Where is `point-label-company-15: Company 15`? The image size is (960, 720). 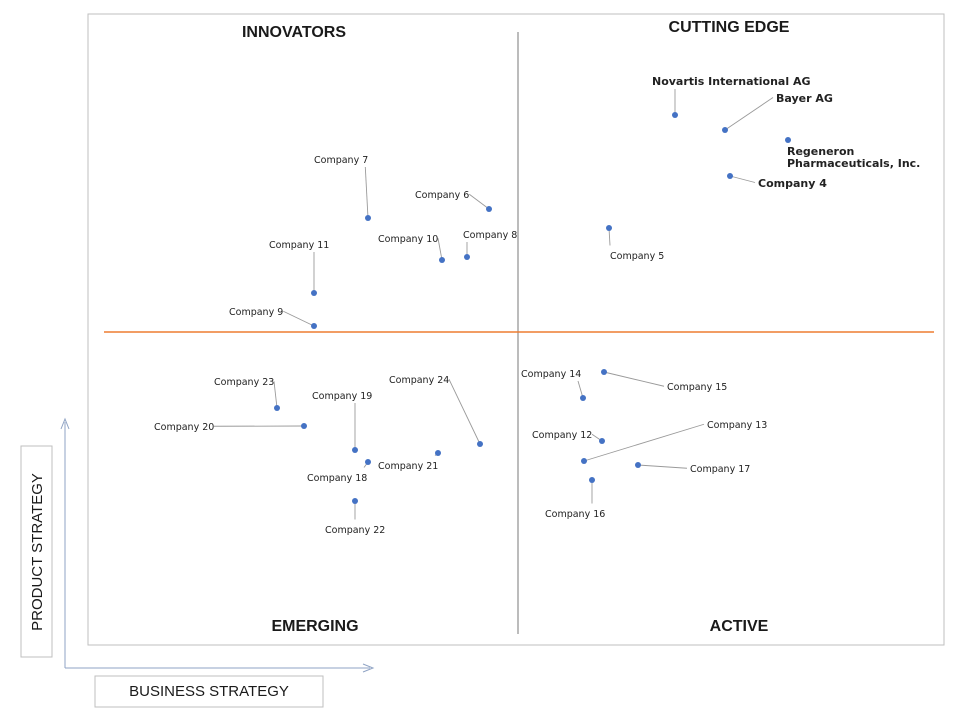
point-label-company-15: Company 15 is located at coordinates (697, 387).